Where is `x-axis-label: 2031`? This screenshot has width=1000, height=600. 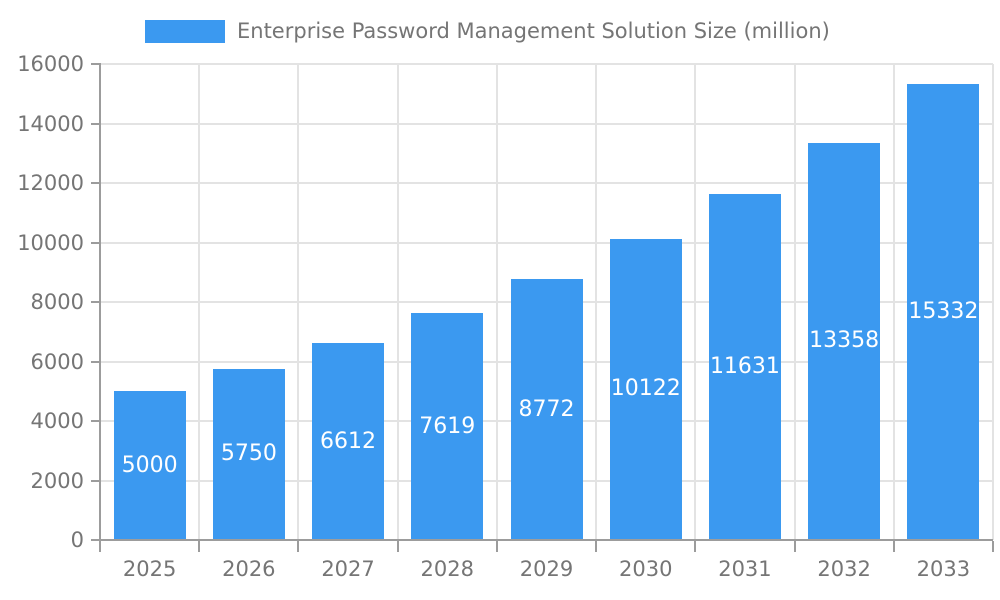
x-axis-label: 2031 is located at coordinates (745, 569).